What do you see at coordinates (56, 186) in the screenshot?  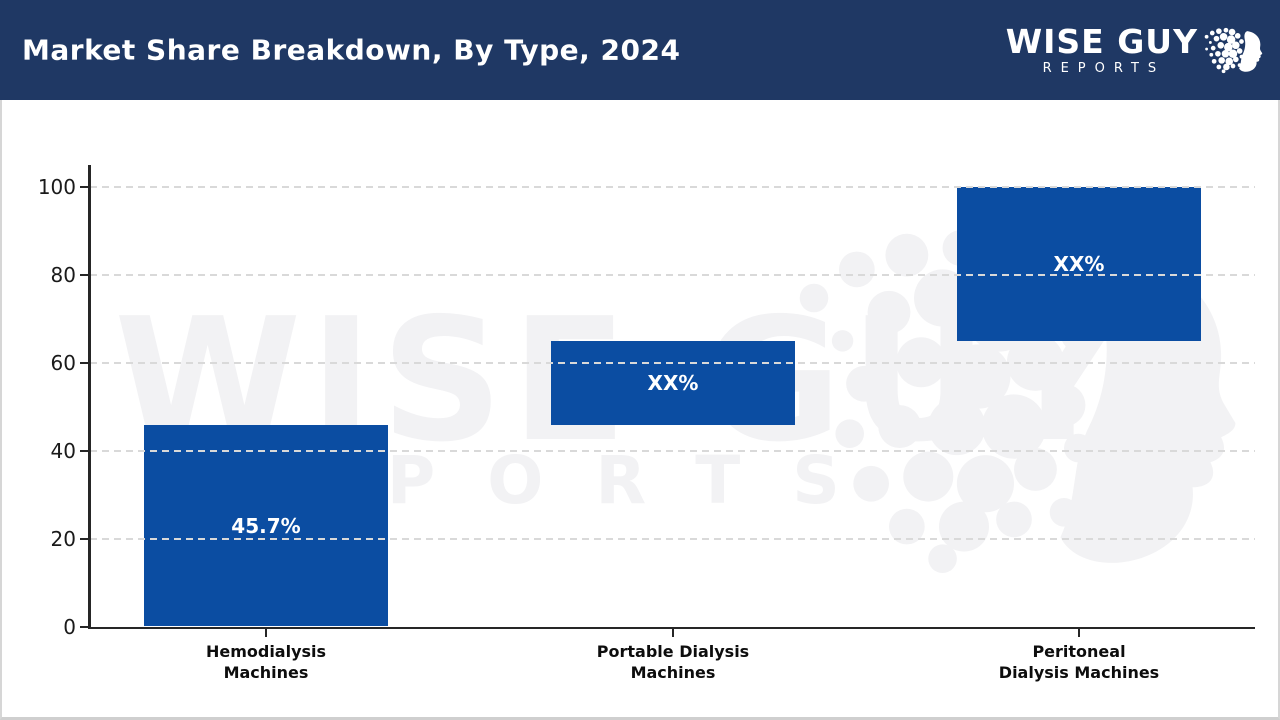 I see `y-tick-label-100: 100` at bounding box center [56, 186].